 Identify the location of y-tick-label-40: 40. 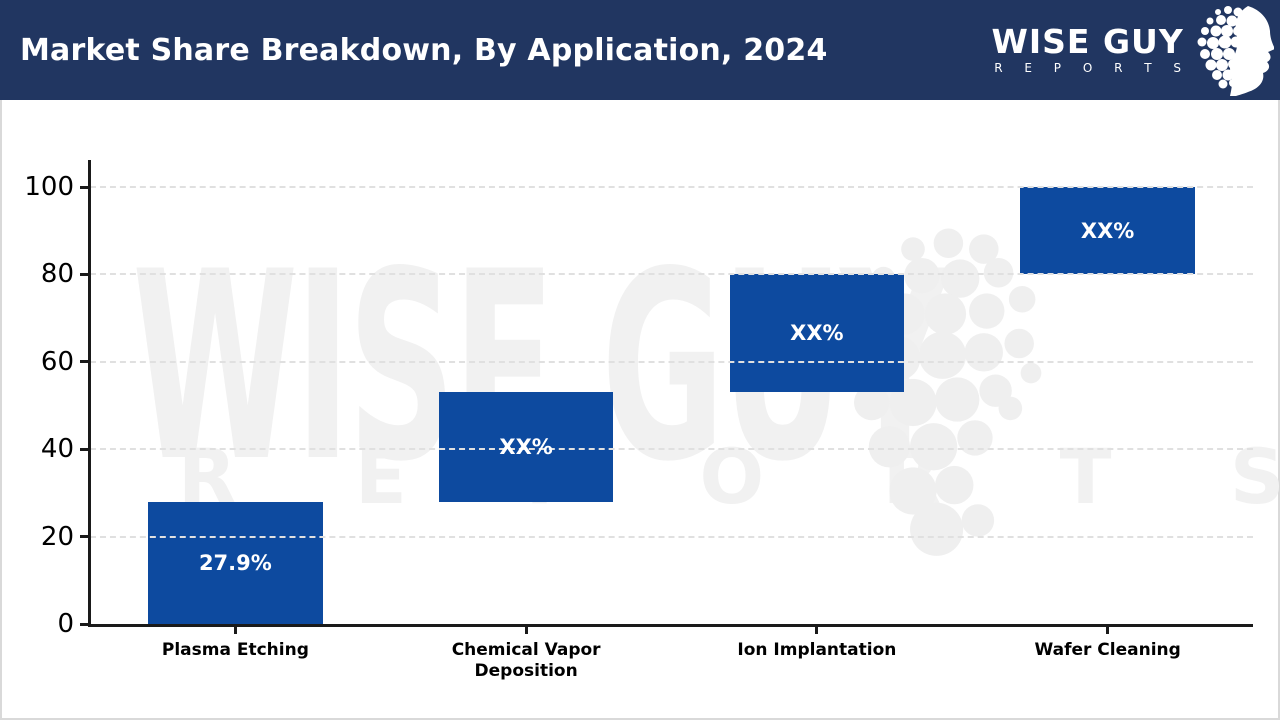
(57, 449).